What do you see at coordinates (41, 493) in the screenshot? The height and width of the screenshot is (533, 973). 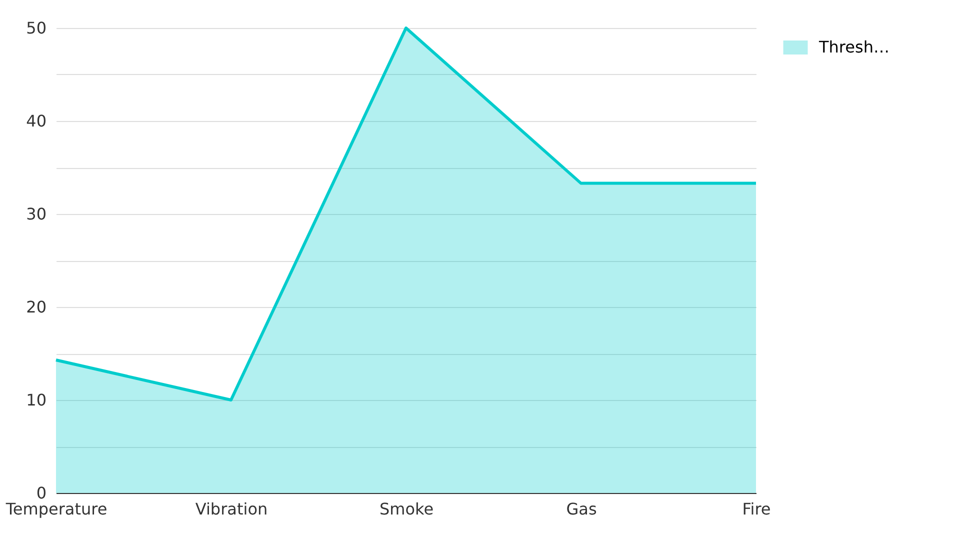 I see `y-tick-label: 0` at bounding box center [41, 493].